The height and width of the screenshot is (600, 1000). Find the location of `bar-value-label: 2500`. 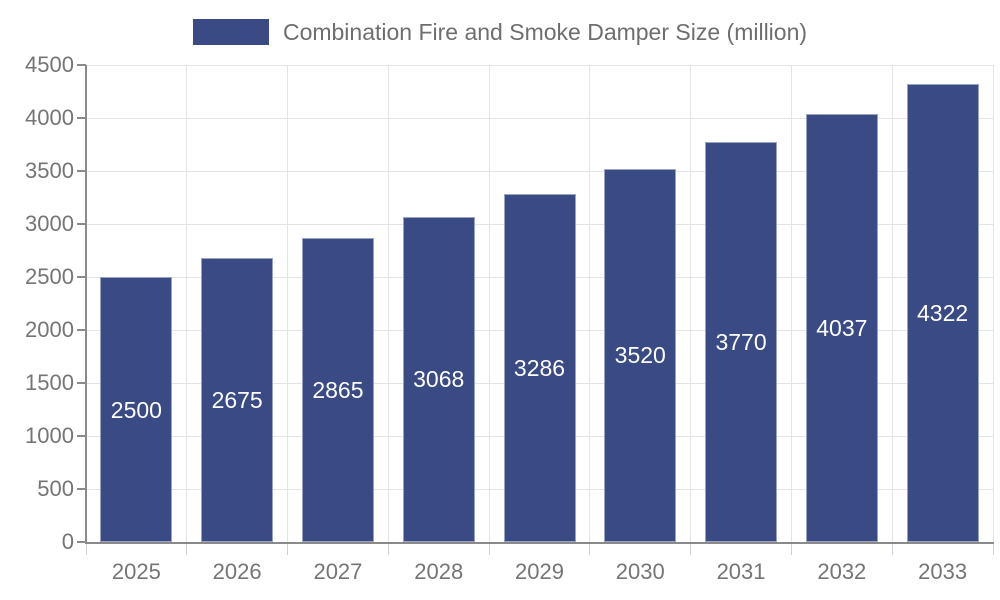

bar-value-label: 2500 is located at coordinates (136, 409).